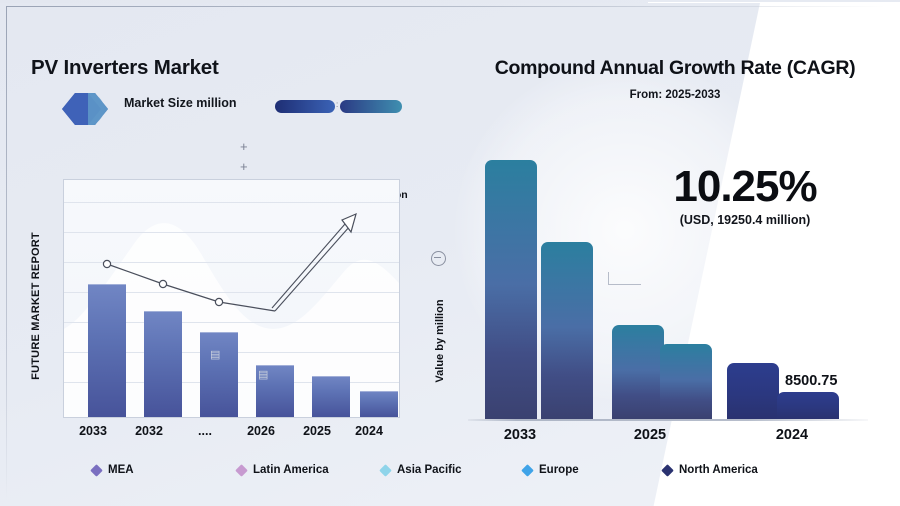  What do you see at coordinates (291, 470) in the screenshot?
I see `legend-item-label: Latin America` at bounding box center [291, 470].